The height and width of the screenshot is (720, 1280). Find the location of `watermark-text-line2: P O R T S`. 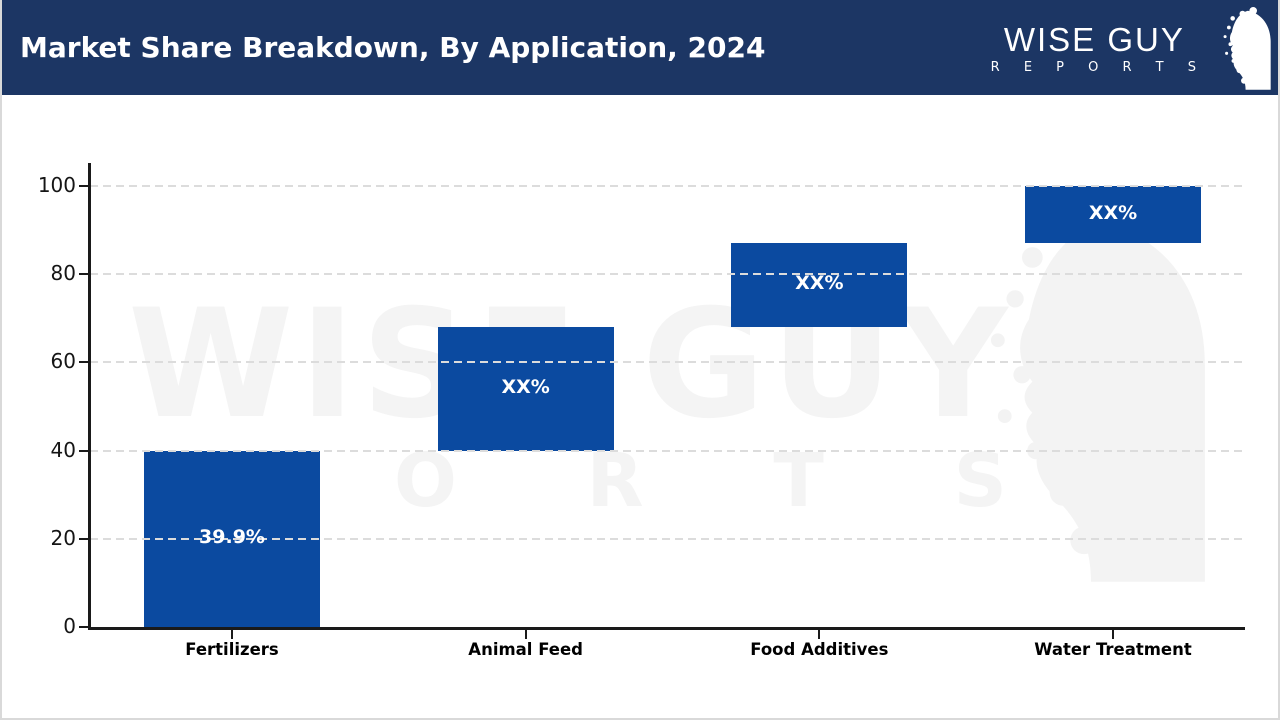

watermark-text-line2: P O R T S is located at coordinates (634, 481).